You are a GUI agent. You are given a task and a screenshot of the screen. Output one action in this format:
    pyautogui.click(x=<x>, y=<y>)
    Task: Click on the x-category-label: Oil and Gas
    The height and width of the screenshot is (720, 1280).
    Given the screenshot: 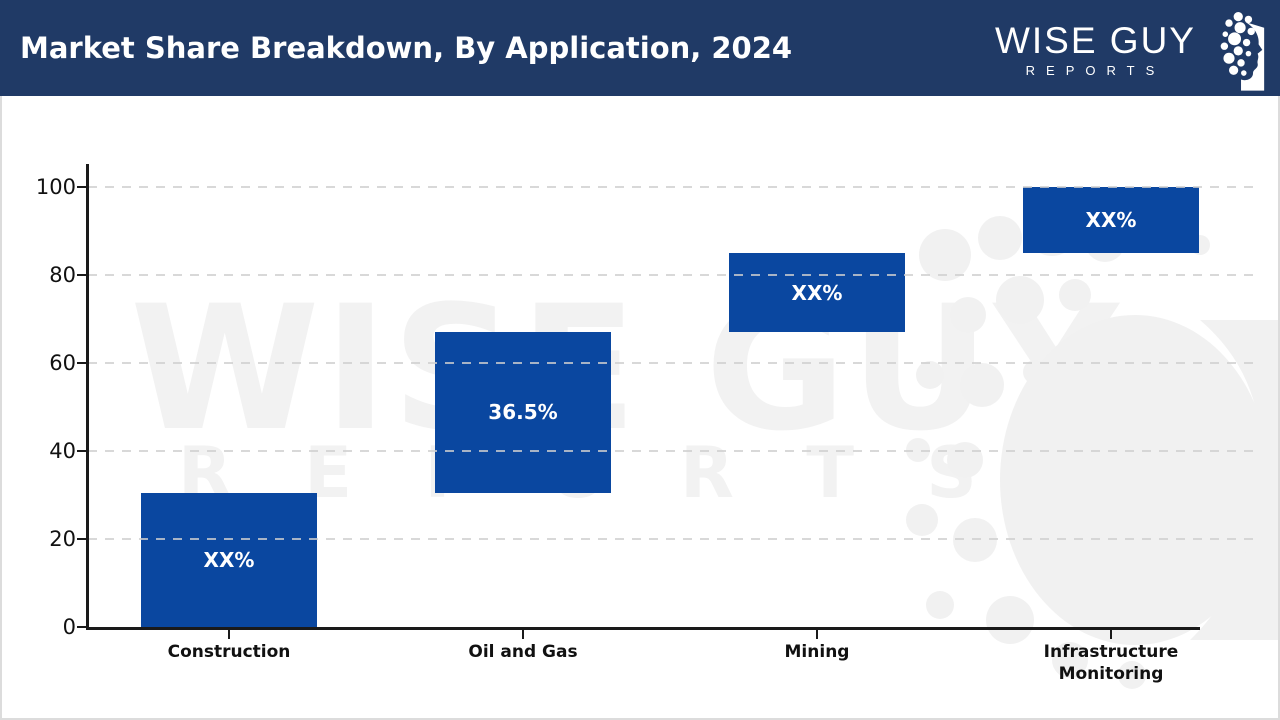 What is the action you would take?
    pyautogui.click(x=523, y=652)
    